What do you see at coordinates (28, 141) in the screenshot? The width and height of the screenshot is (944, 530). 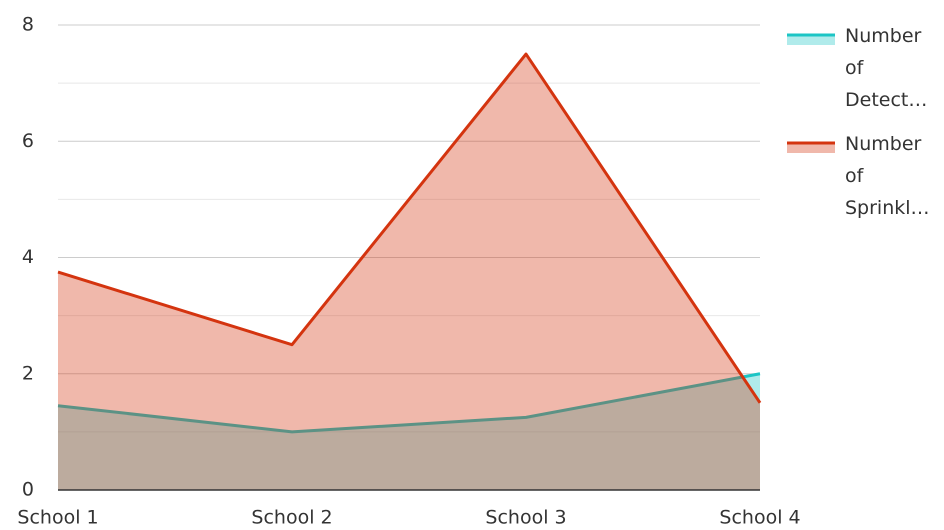 I see `y-tick-label: 6` at bounding box center [28, 141].